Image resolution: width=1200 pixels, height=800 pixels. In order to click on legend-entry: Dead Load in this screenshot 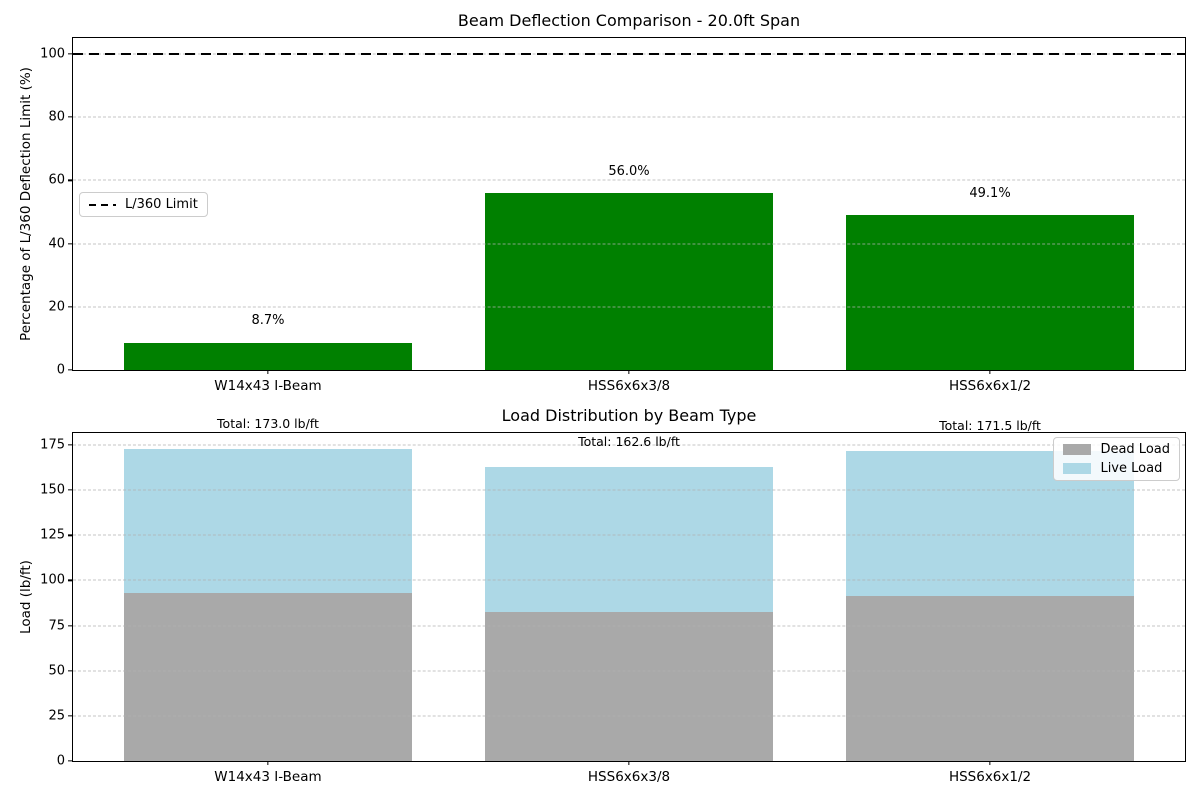, I will do `click(1116, 449)`.